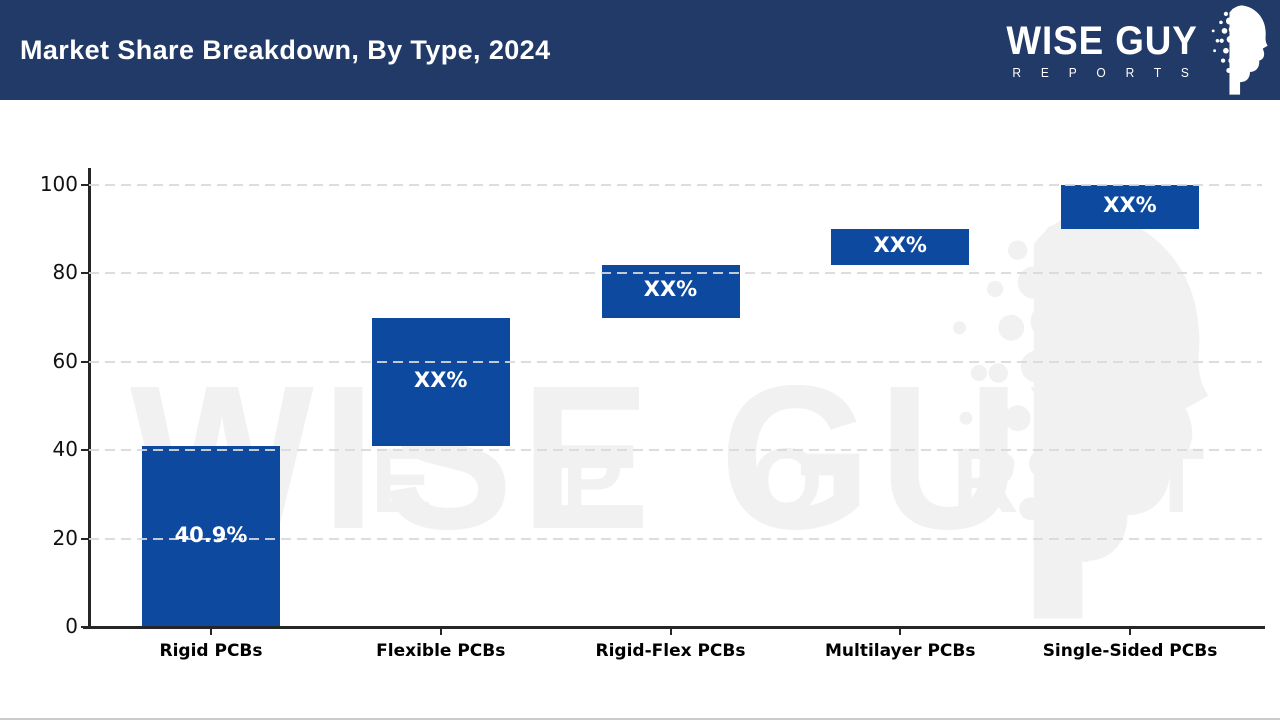 This screenshot has height=720, width=1280. What do you see at coordinates (71, 626) in the screenshot?
I see `y-tick-label: 0` at bounding box center [71, 626].